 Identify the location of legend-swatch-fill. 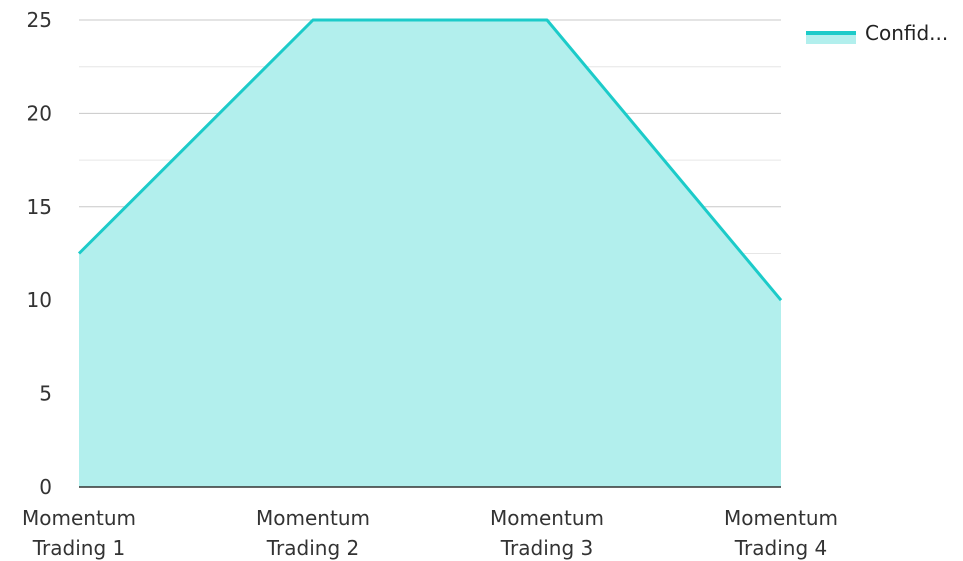
(831, 39).